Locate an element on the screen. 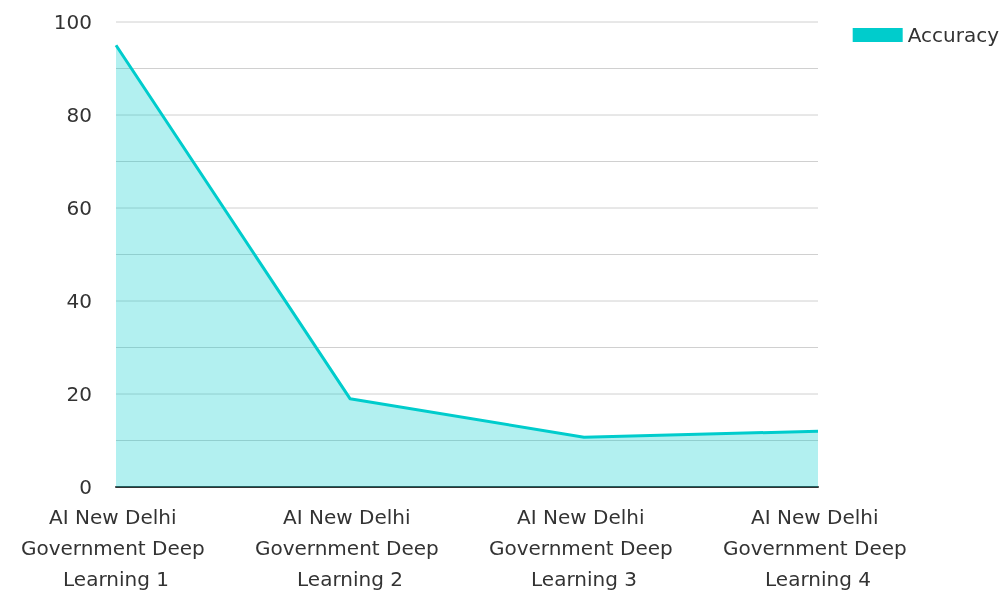 The image size is (1008, 594). x-tick-label: AI New Delhi Government Deep Learning 1 is located at coordinates (116, 547).